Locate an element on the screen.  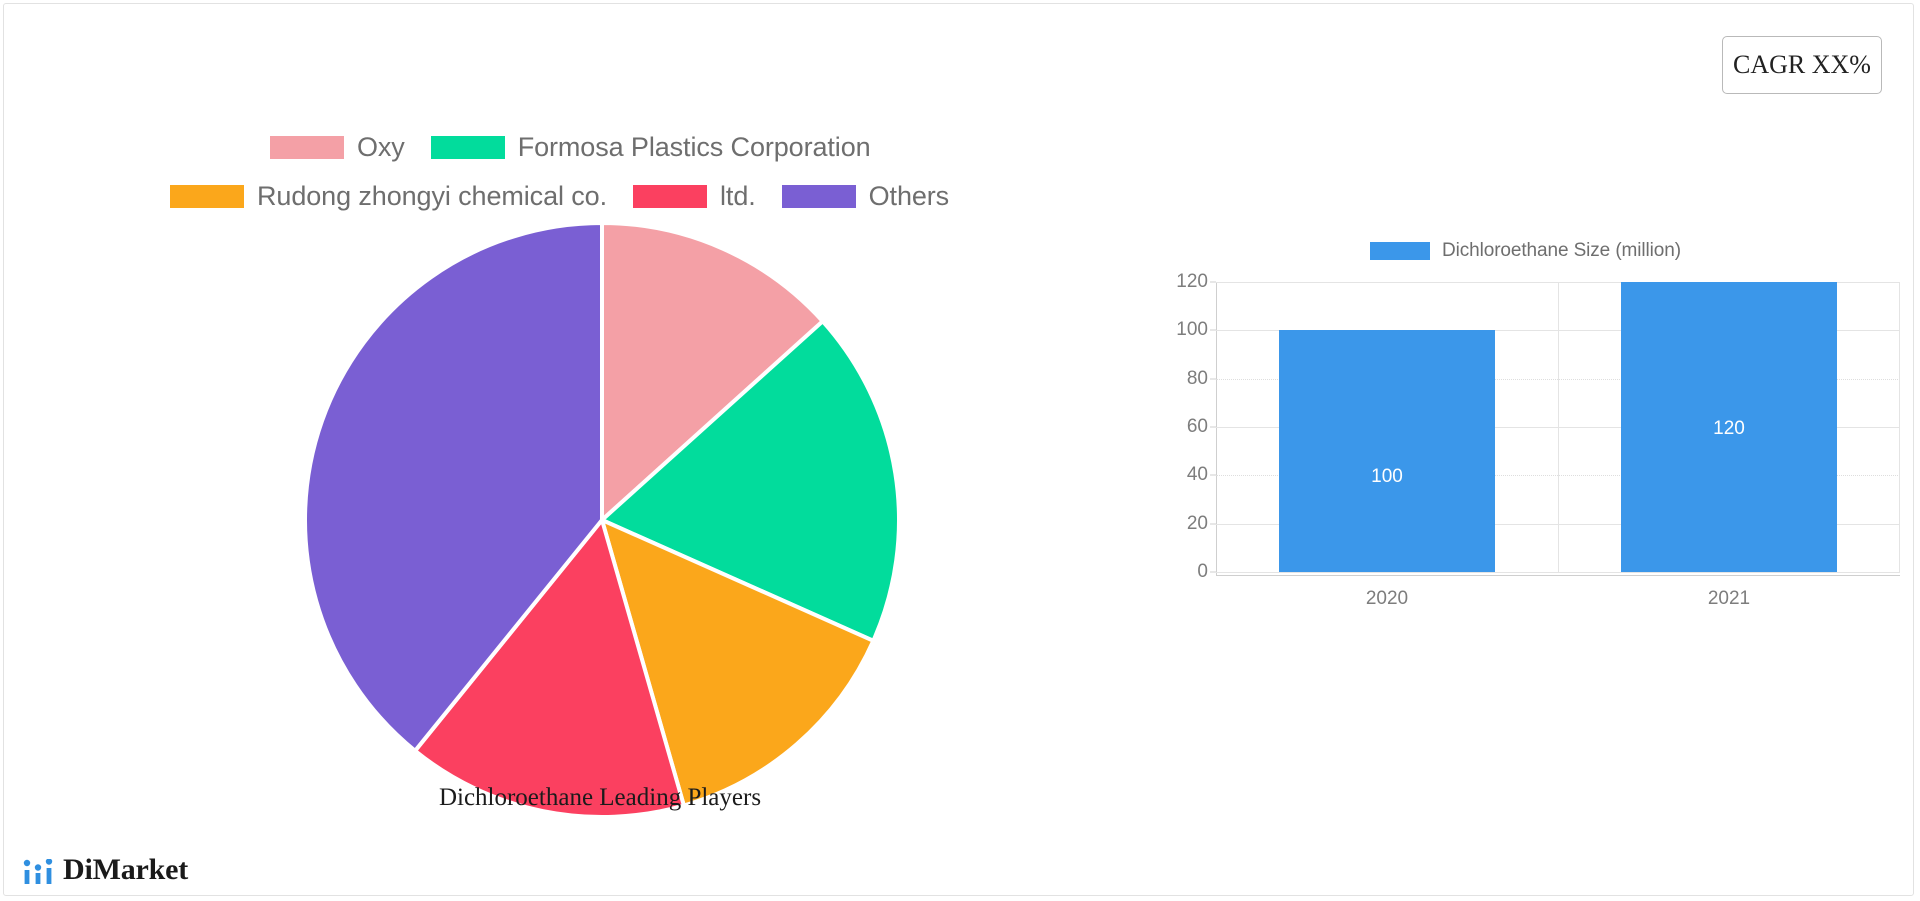
legend-item-label: ltd. is located at coordinates (738, 196).